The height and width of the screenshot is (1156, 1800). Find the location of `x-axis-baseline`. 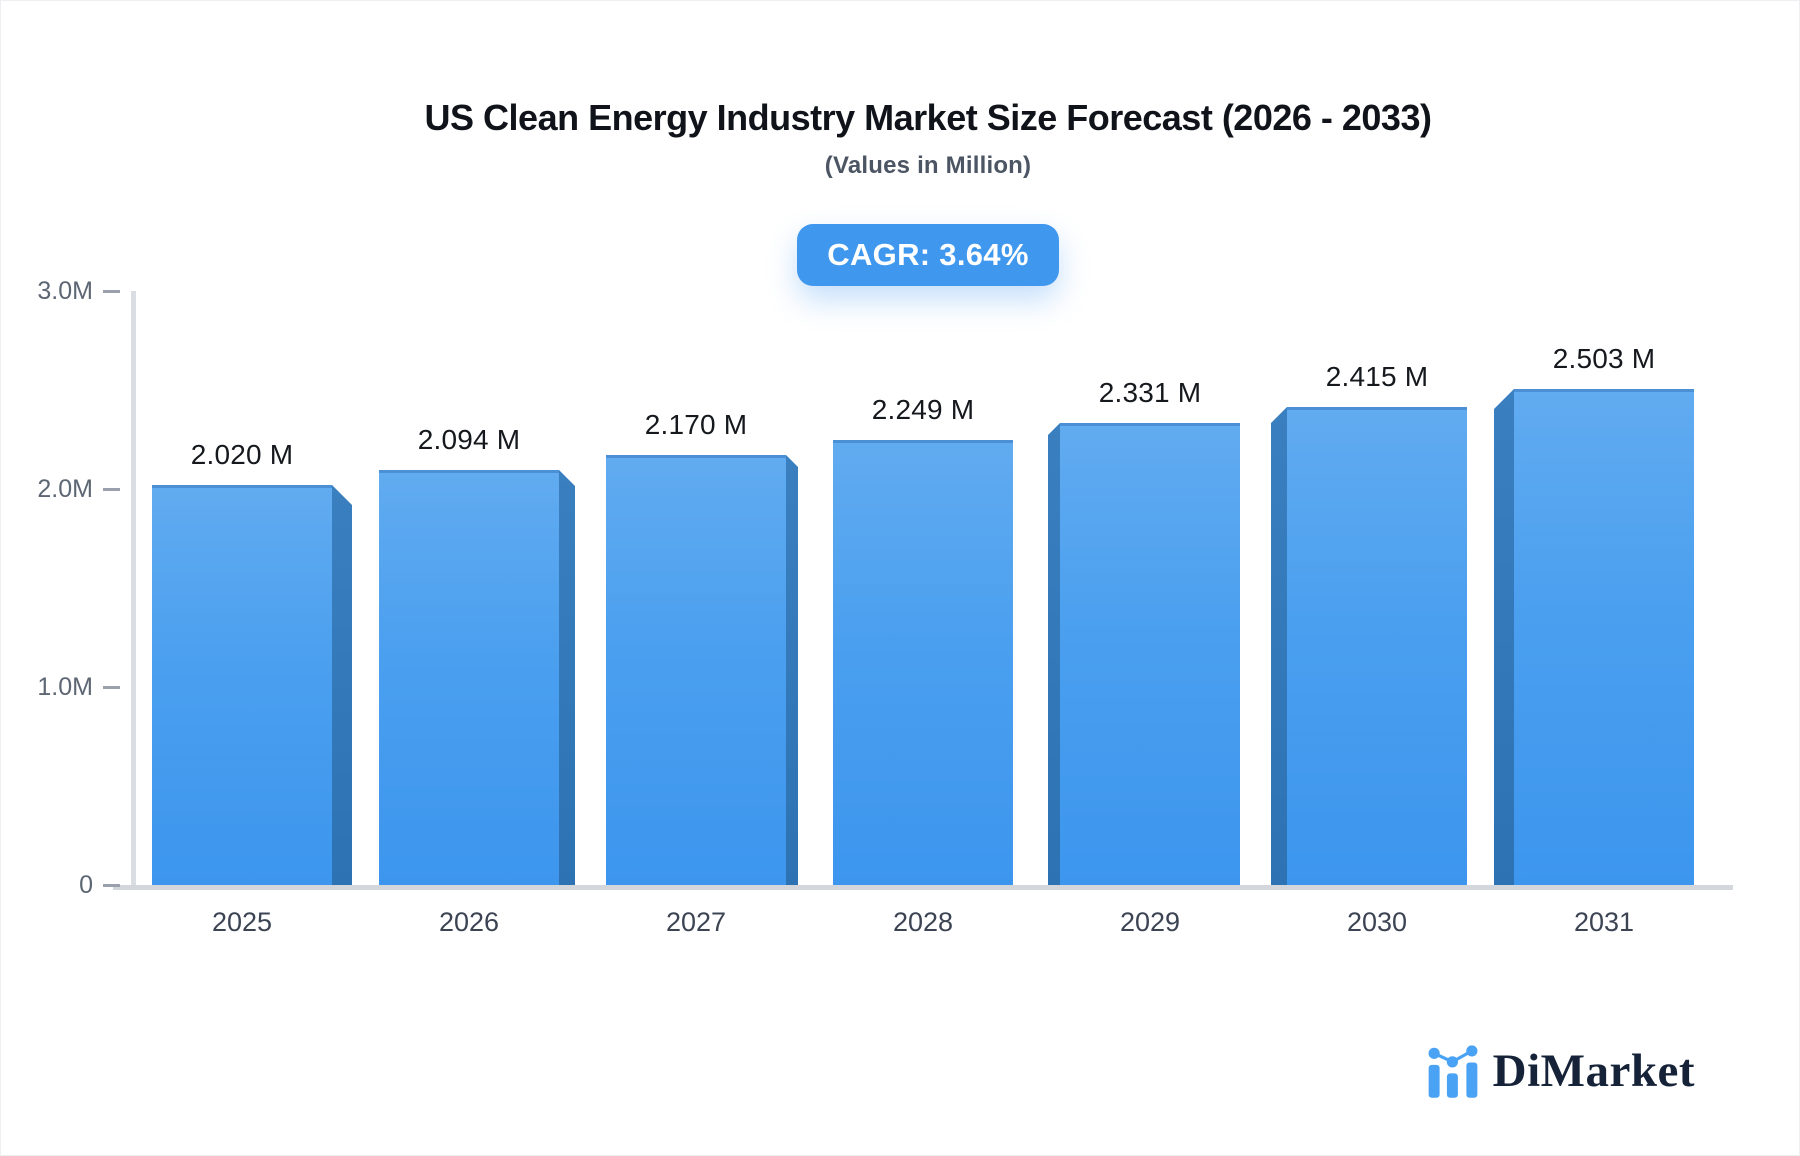

x-axis-baseline is located at coordinates (923, 887).